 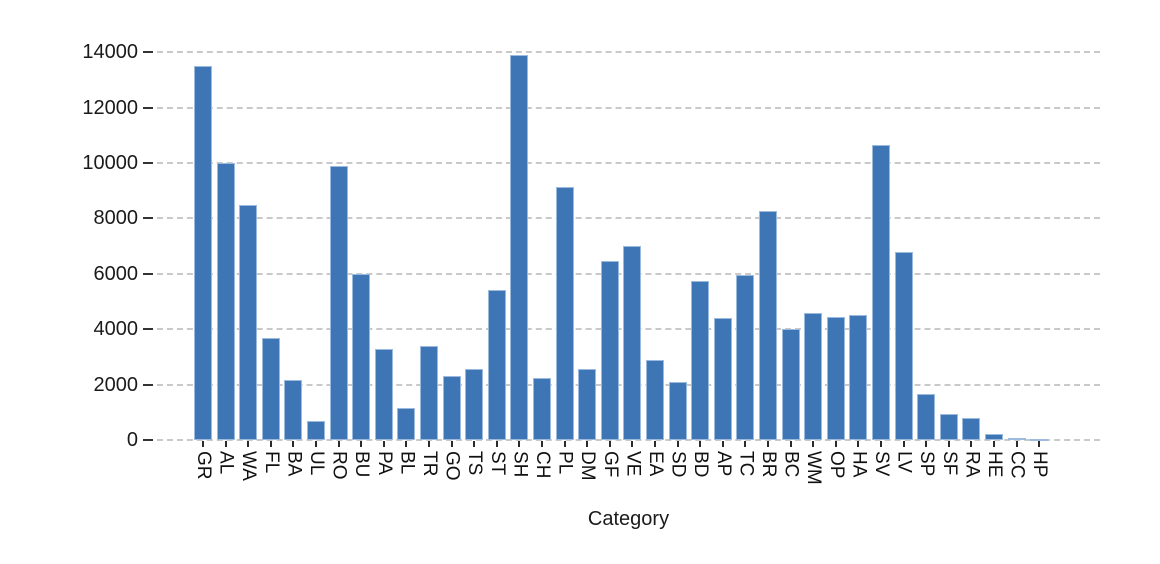 I want to click on bar-wa, so click(x=248, y=322).